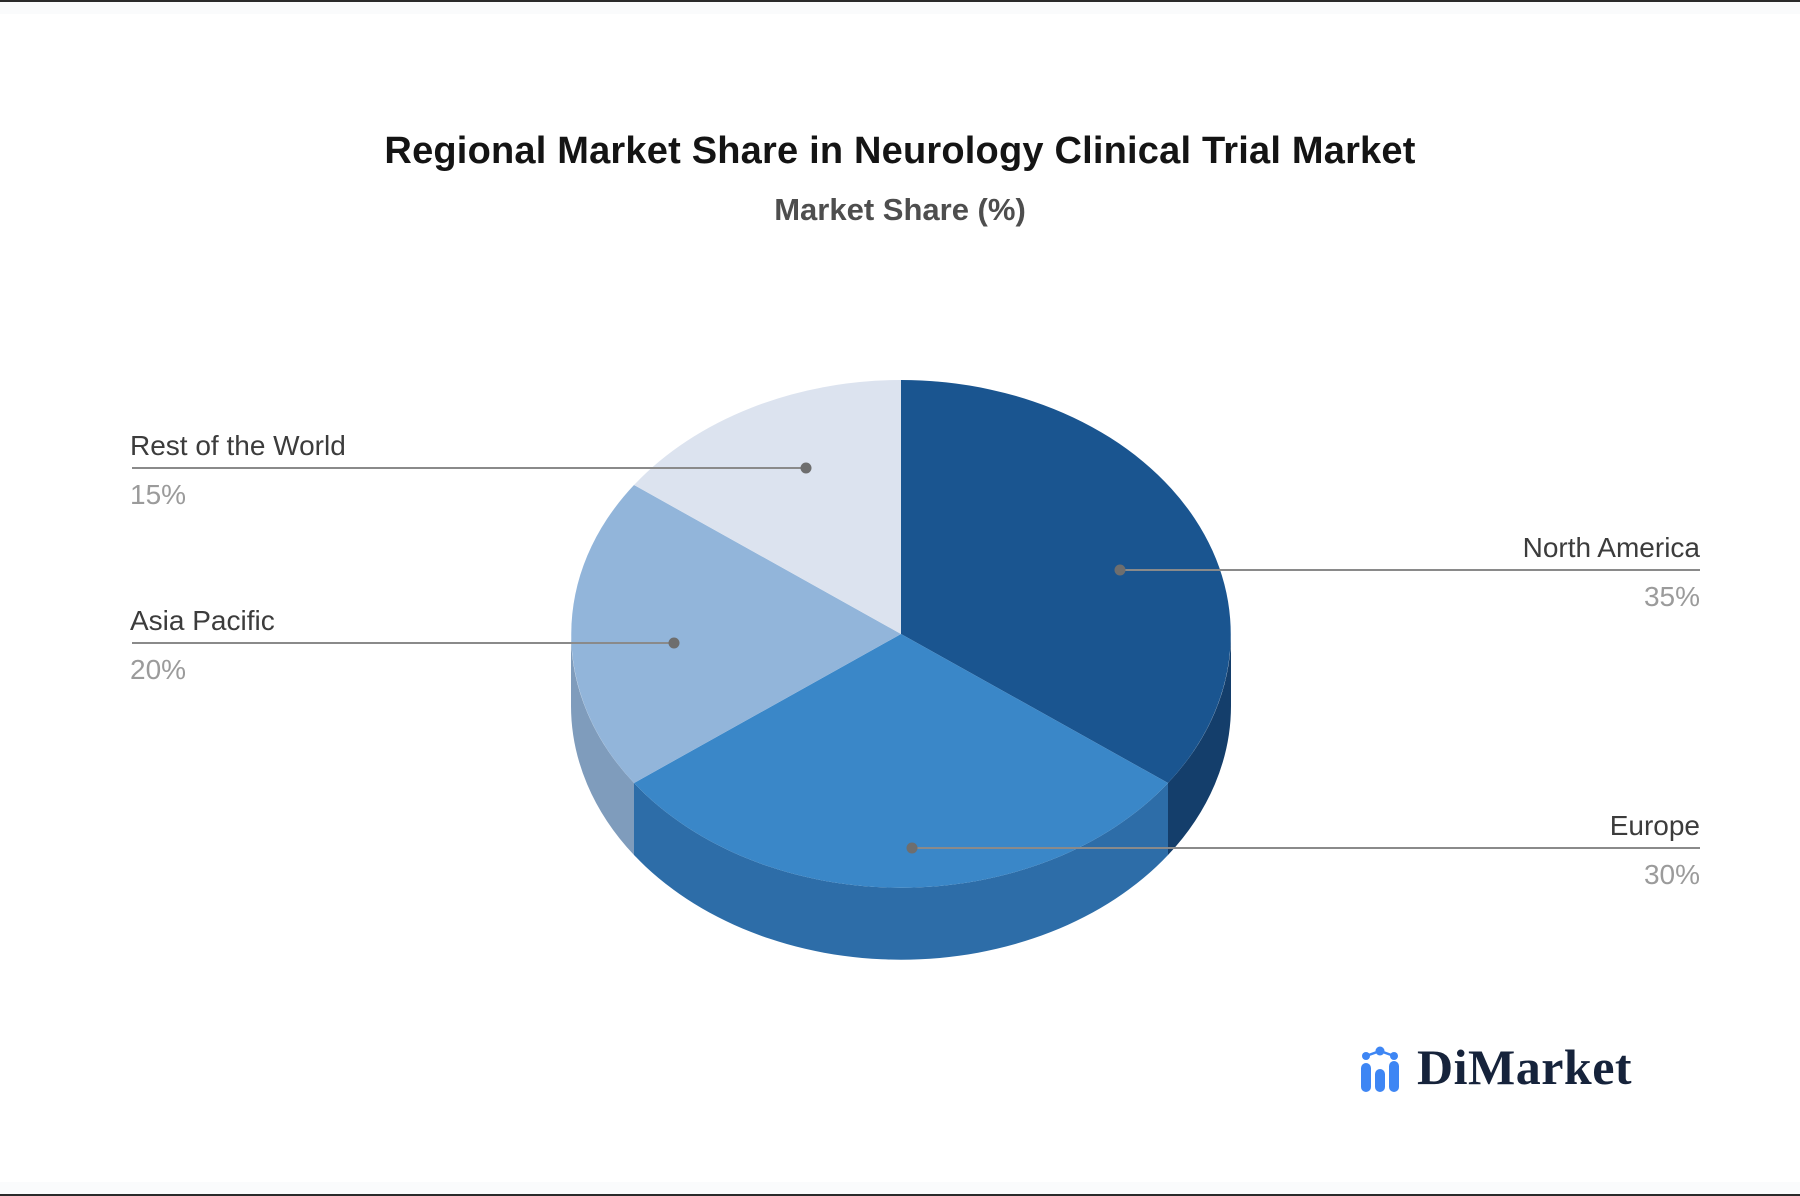 This screenshot has width=1800, height=1196. I want to click on label-rest-of-world: Rest of the World, so click(238, 445).